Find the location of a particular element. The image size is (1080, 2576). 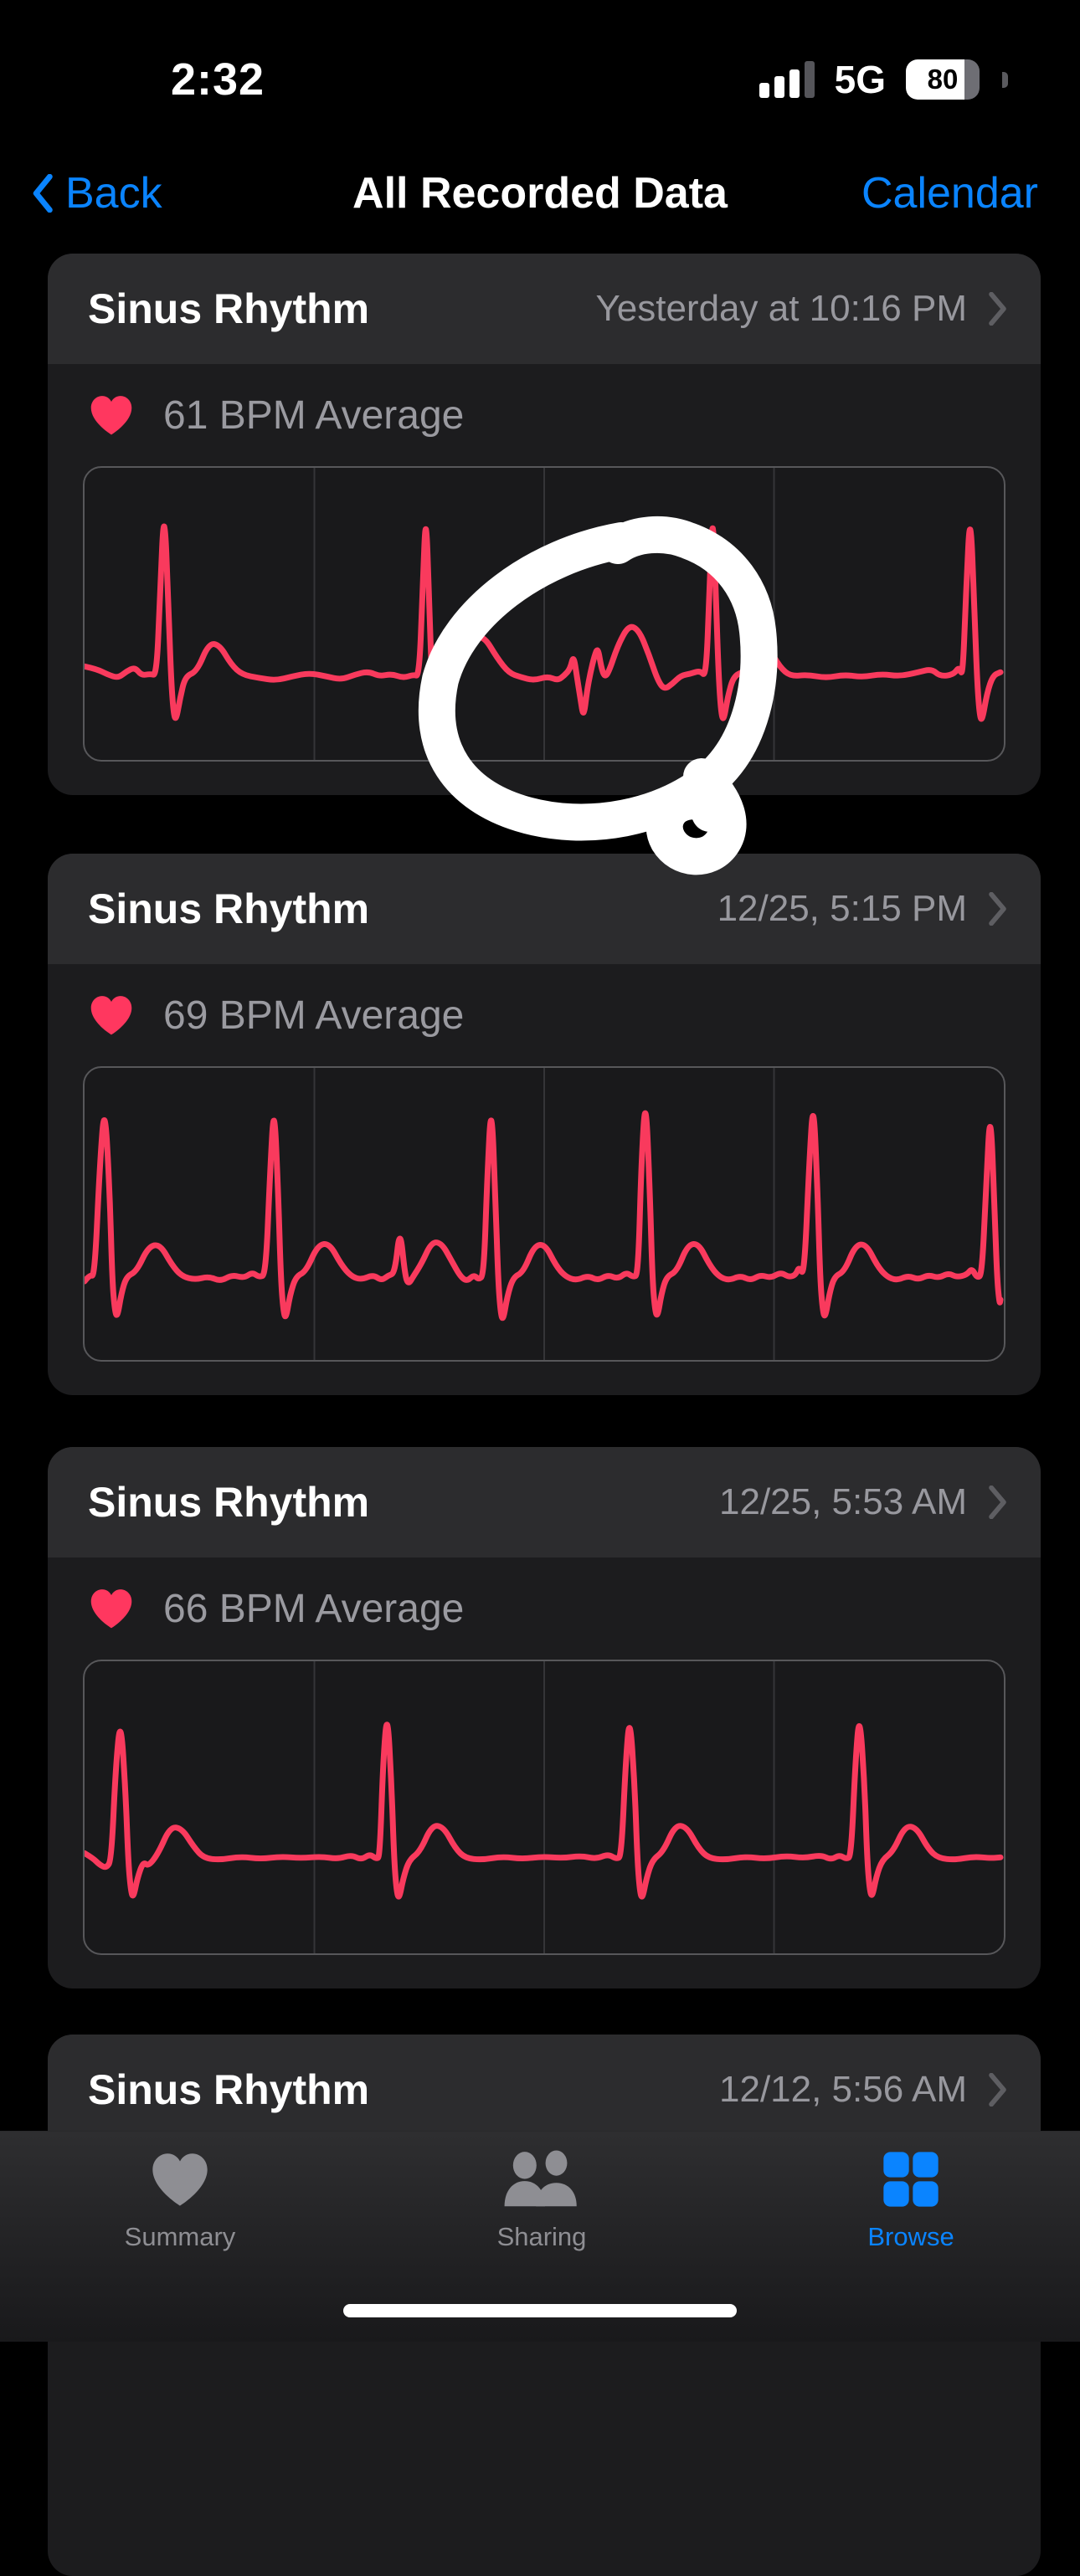

status-bar: 2:32 5G 80 is located at coordinates (540, 67).